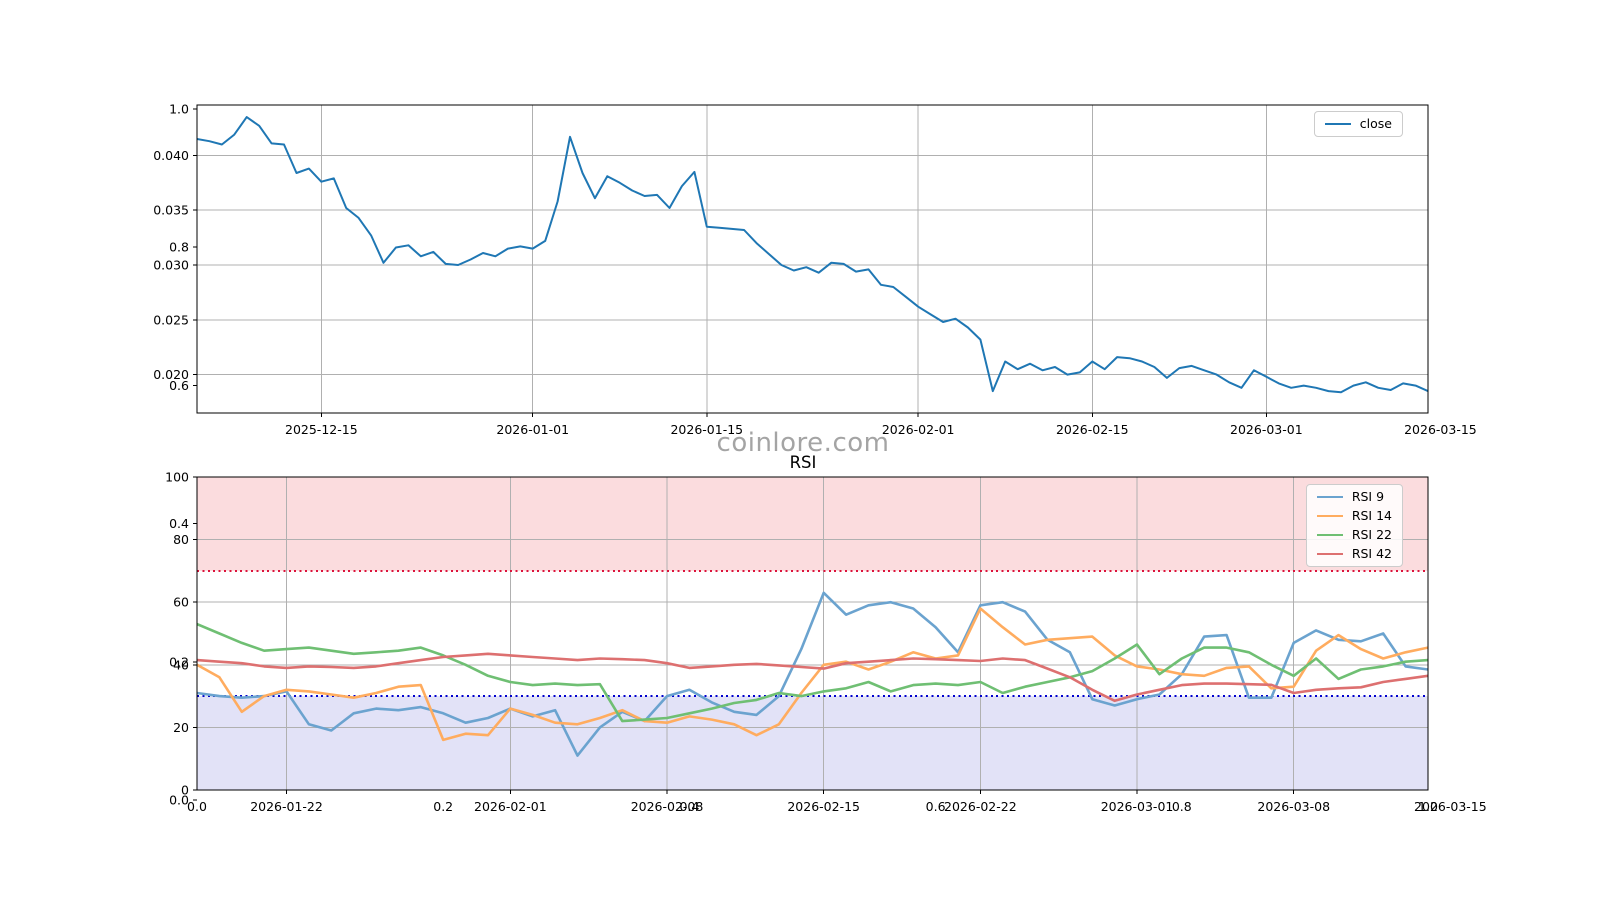 The width and height of the screenshot is (1600, 900). Describe the element at coordinates (443, 806) in the screenshot. I see `overlay-x-tick-label: 0.2` at that location.